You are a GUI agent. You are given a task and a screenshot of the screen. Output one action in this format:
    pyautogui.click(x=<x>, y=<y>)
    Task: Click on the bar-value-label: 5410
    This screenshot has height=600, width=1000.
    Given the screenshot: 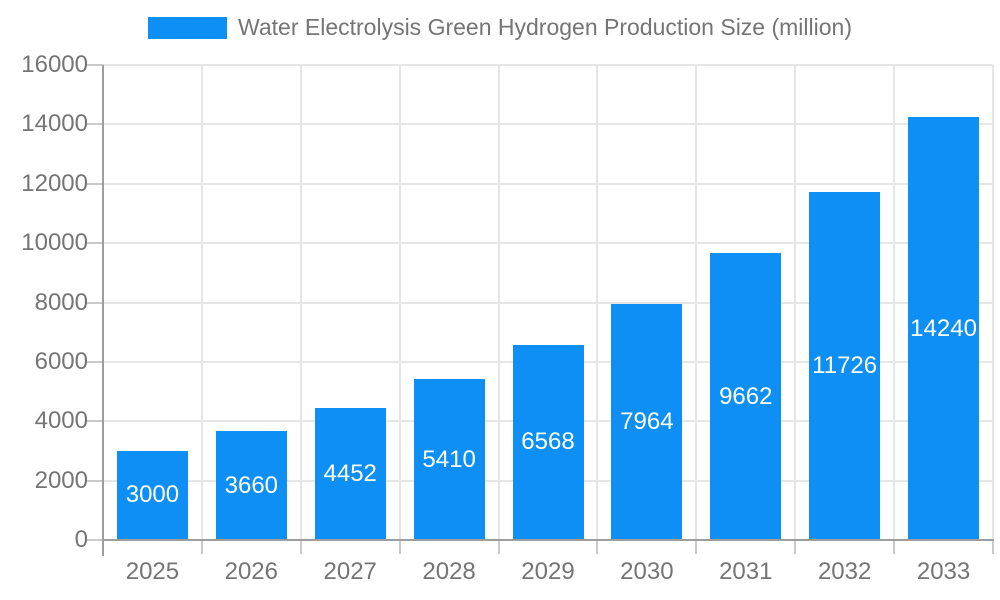 What is the action you would take?
    pyautogui.click(x=449, y=459)
    